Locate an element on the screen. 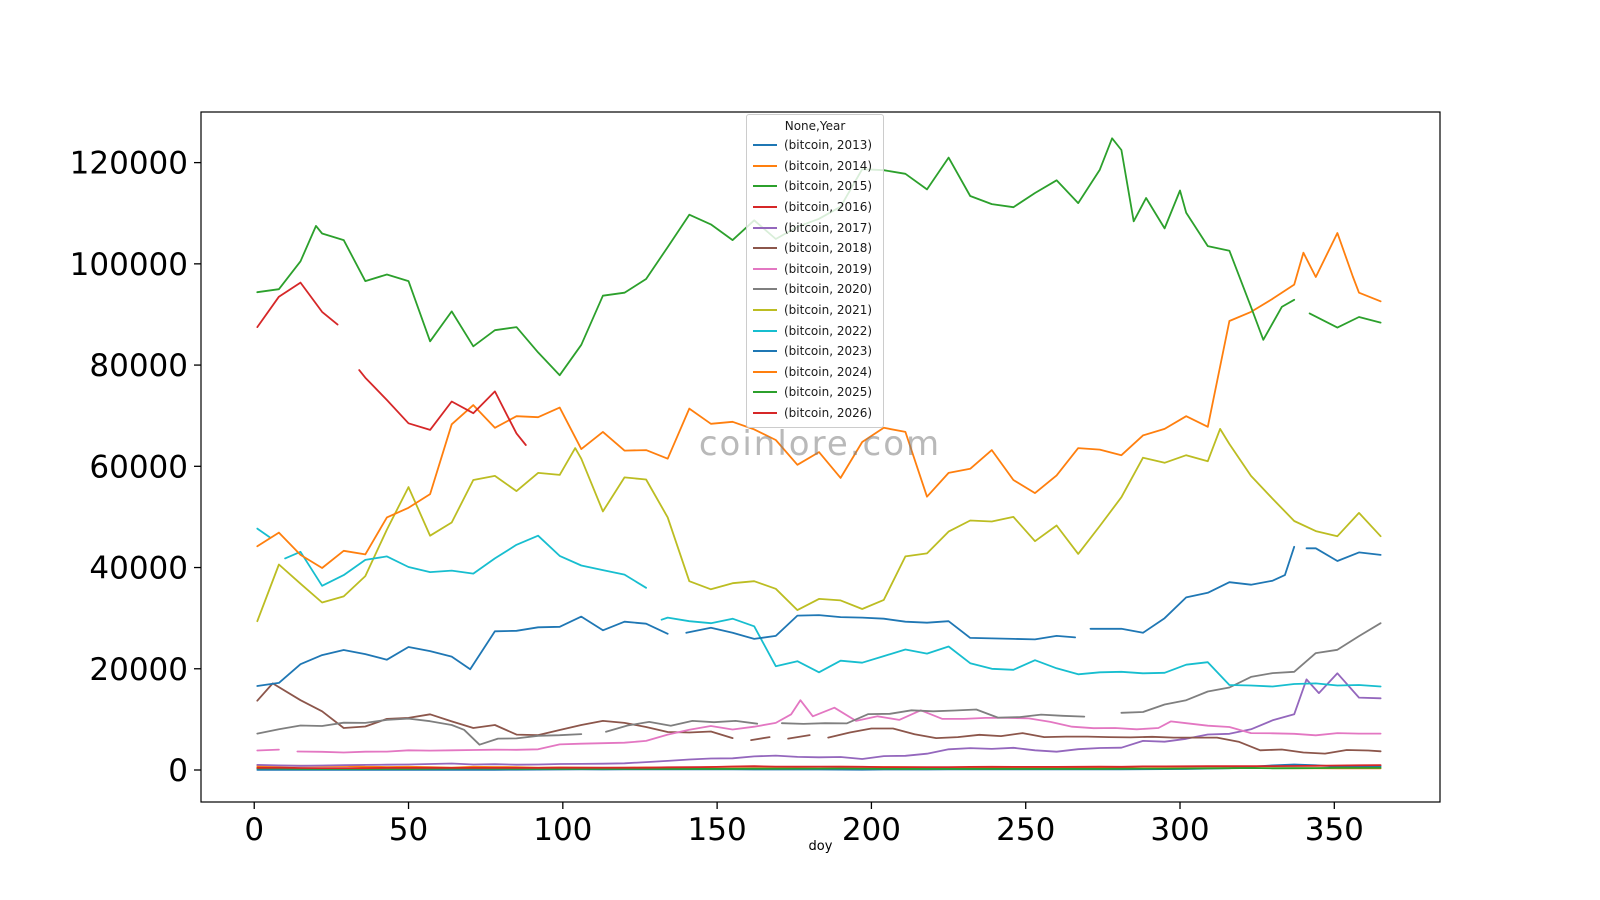 Image resolution: width=1600 pixels, height=900 pixels. y-tick-label: 120000 is located at coordinates (129, 164).